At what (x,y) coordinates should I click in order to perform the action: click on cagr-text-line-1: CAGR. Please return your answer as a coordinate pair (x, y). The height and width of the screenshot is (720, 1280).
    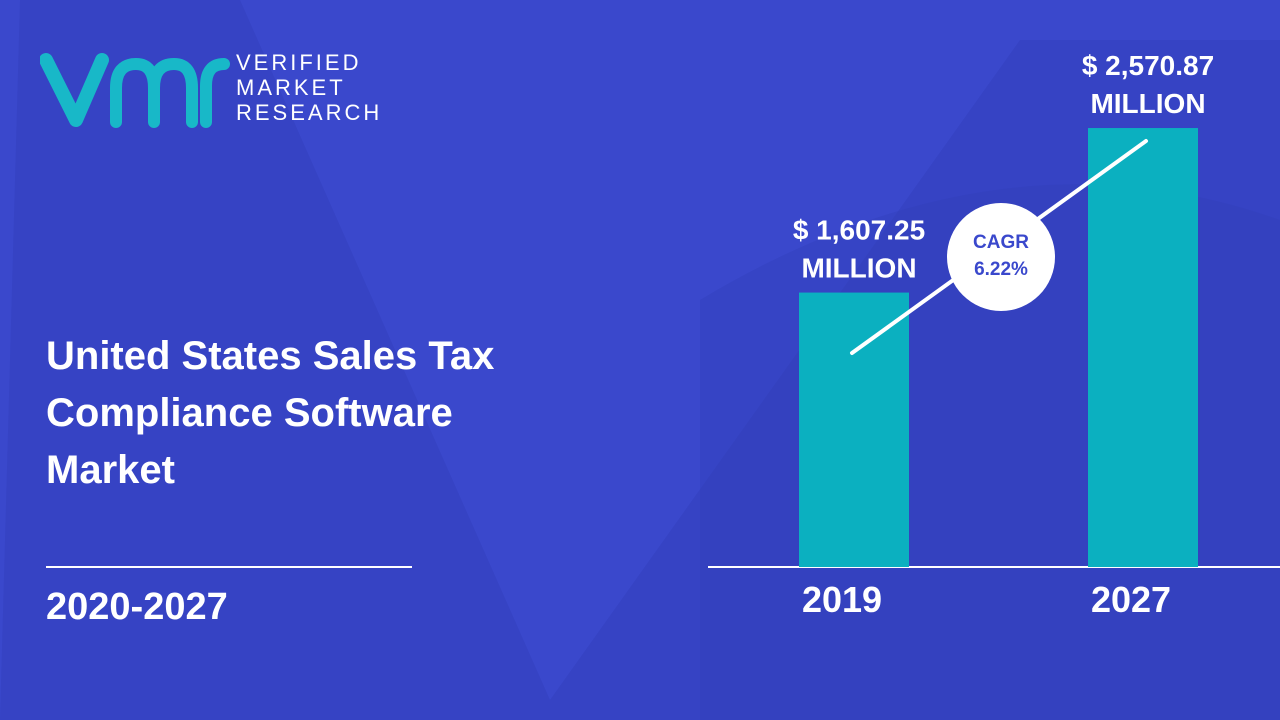
    Looking at the image, I should click on (1001, 242).